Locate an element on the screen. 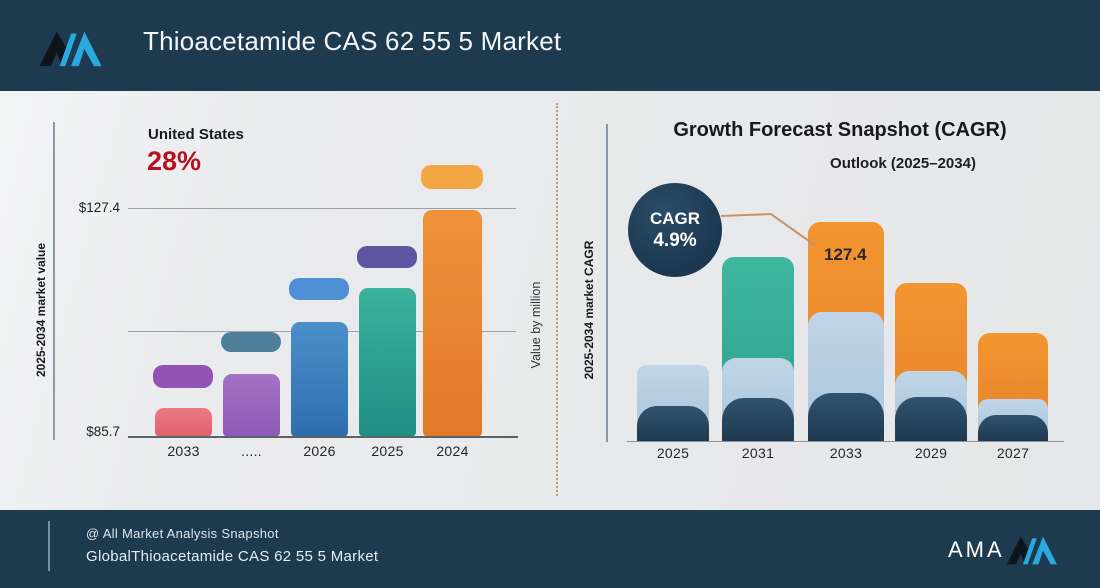 The width and height of the screenshot is (1100, 588). right-x-label-2031: 2031 is located at coordinates (758, 453).